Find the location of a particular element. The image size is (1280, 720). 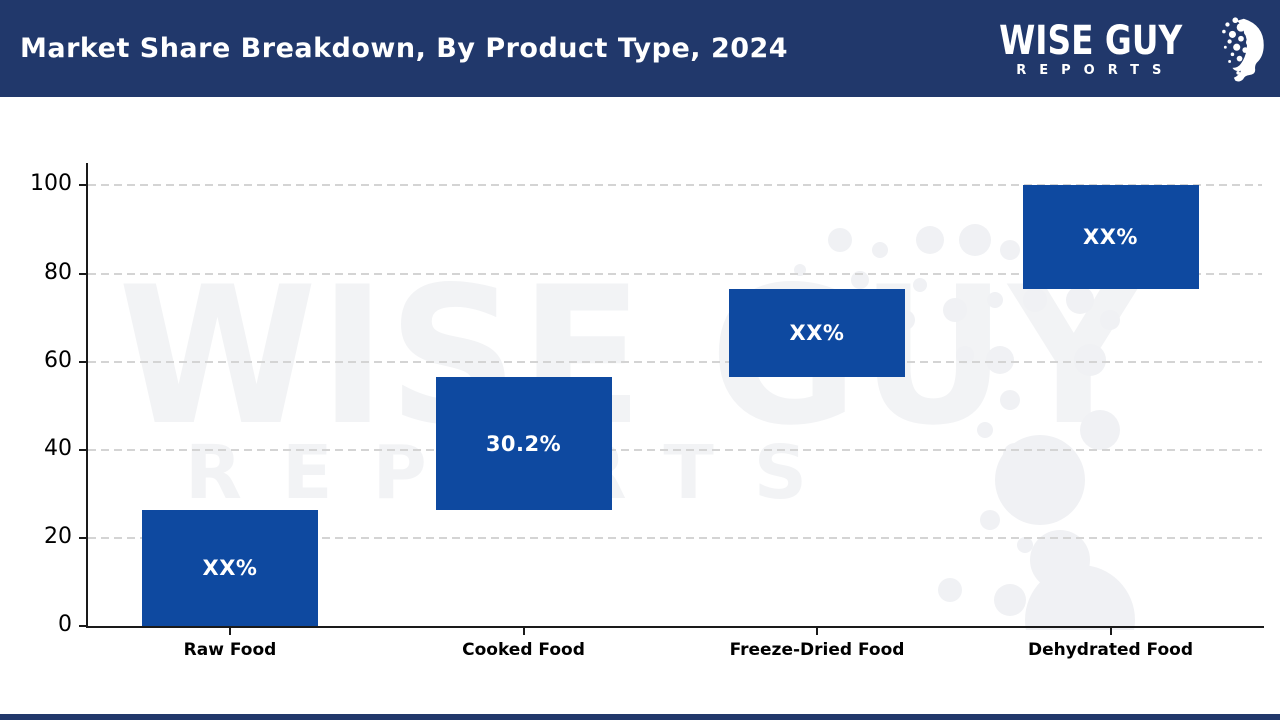

bar-dehydrated-food: XX% is located at coordinates (1110, 237).